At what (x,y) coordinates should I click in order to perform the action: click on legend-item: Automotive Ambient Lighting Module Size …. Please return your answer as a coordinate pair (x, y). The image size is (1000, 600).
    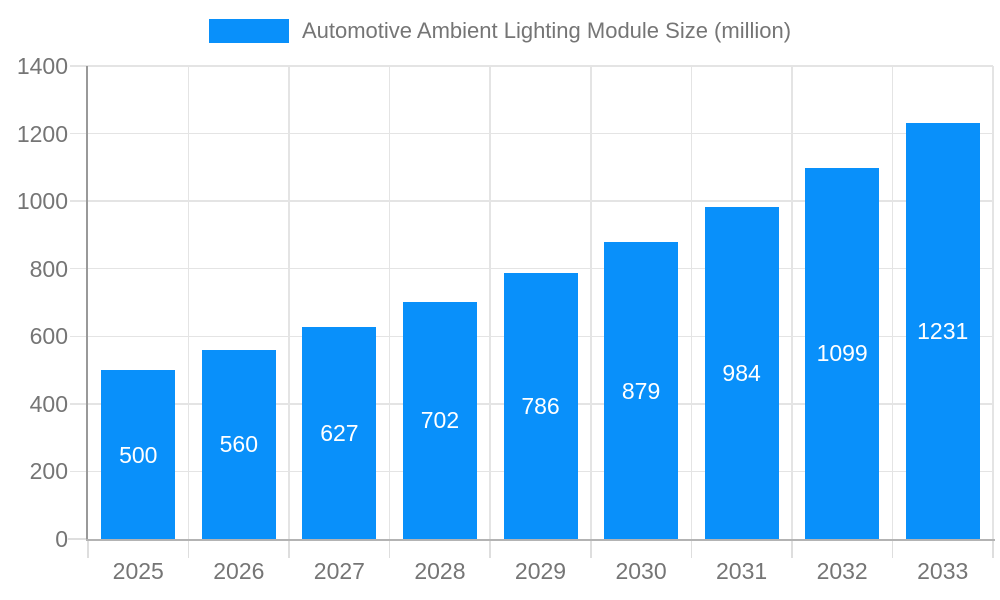
    Looking at the image, I should click on (500, 30).